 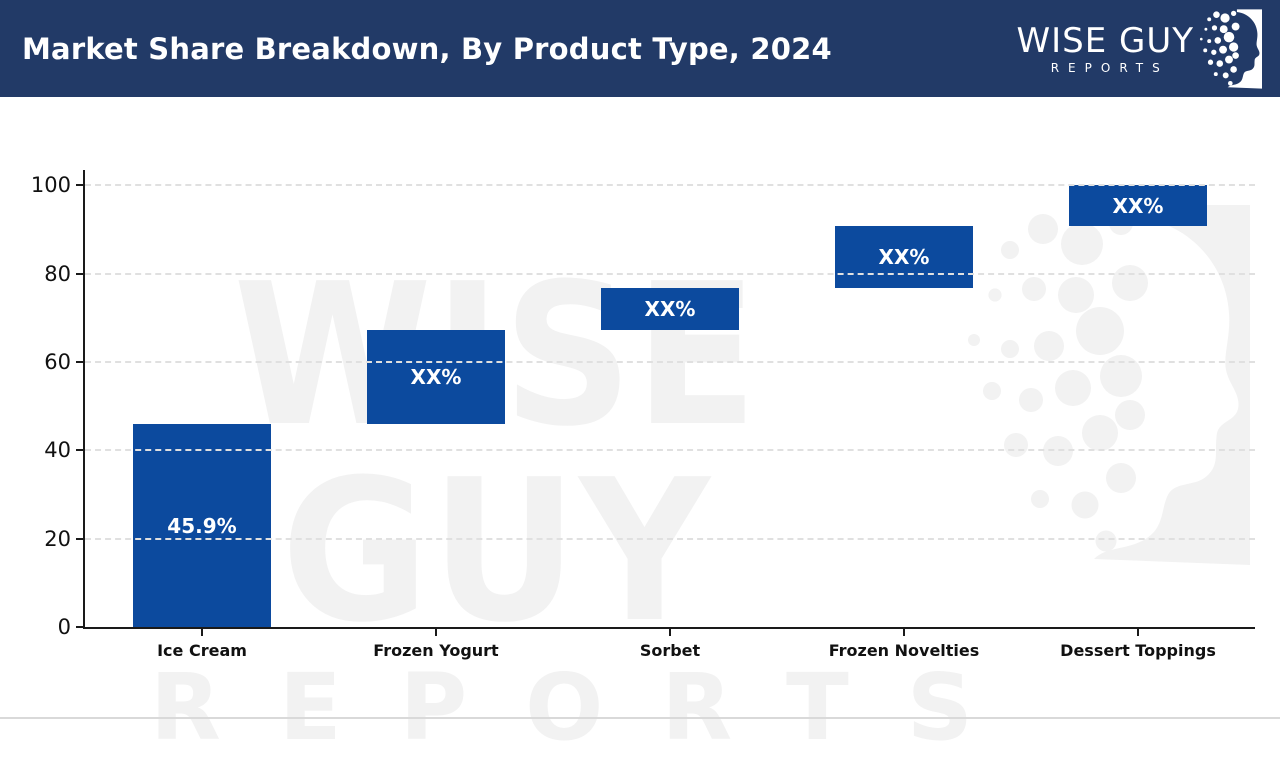 I want to click on brand-logo: WISE GUY REPORTS, so click(x=1139, y=49).